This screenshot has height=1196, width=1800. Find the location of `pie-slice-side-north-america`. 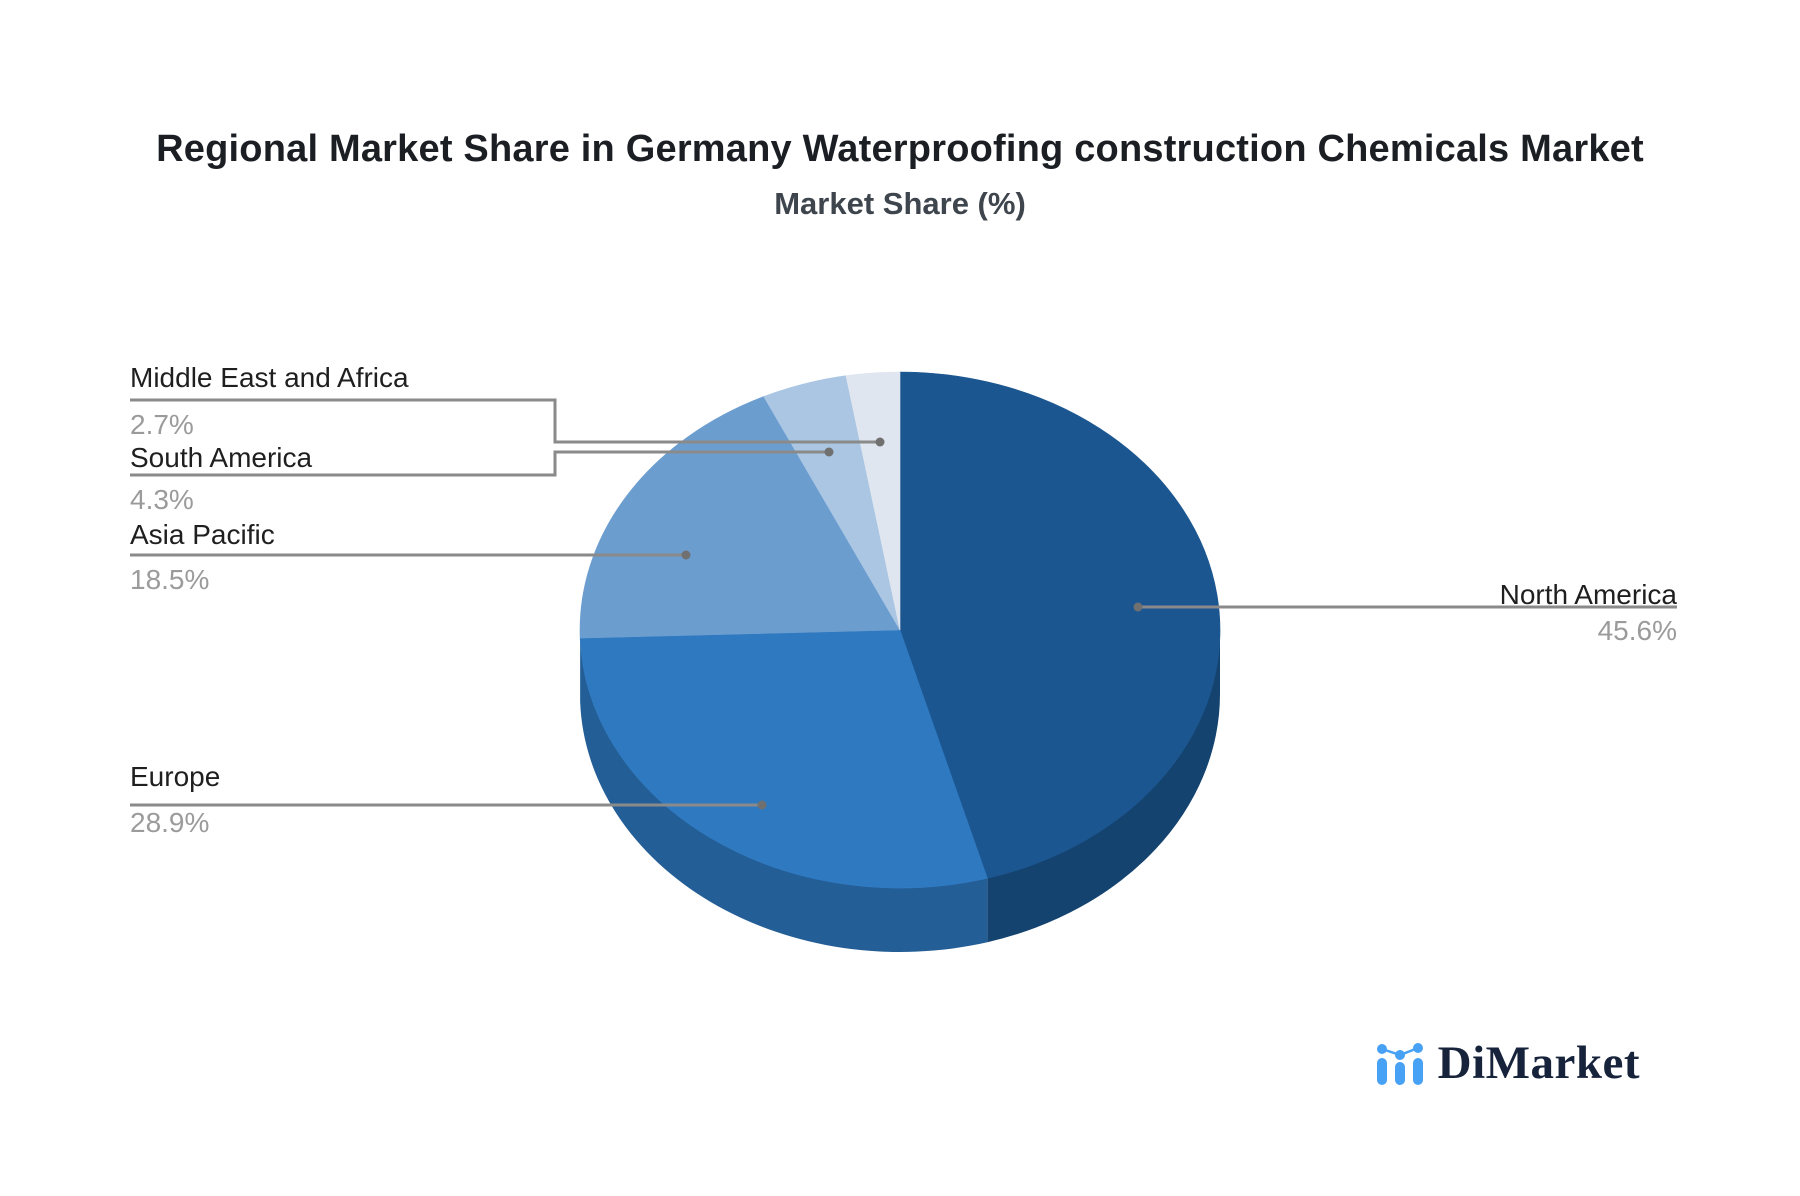

pie-slice-side-north-america is located at coordinates (1103, 786).